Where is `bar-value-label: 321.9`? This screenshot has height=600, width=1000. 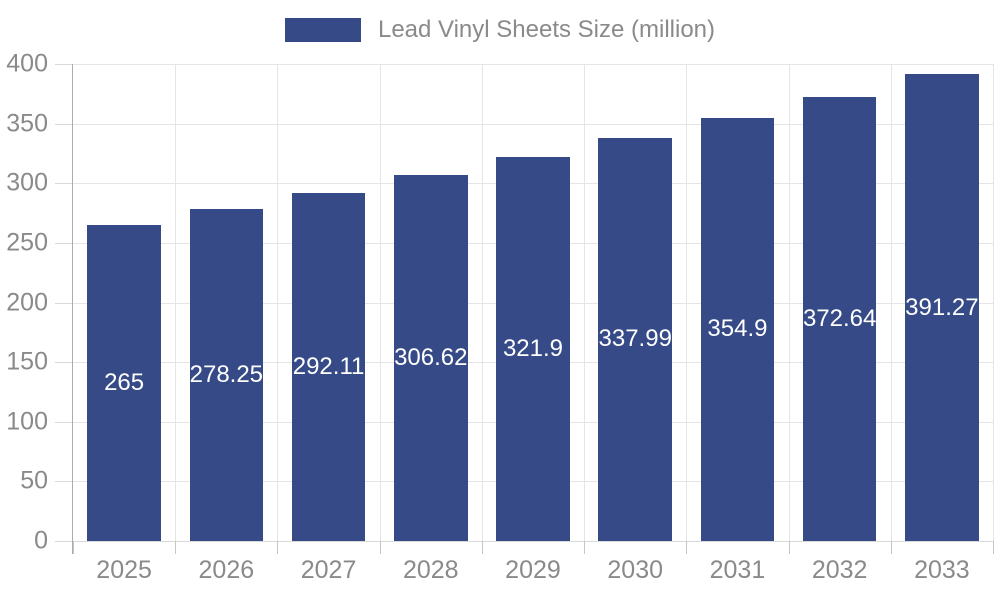
bar-value-label: 321.9 is located at coordinates (533, 349).